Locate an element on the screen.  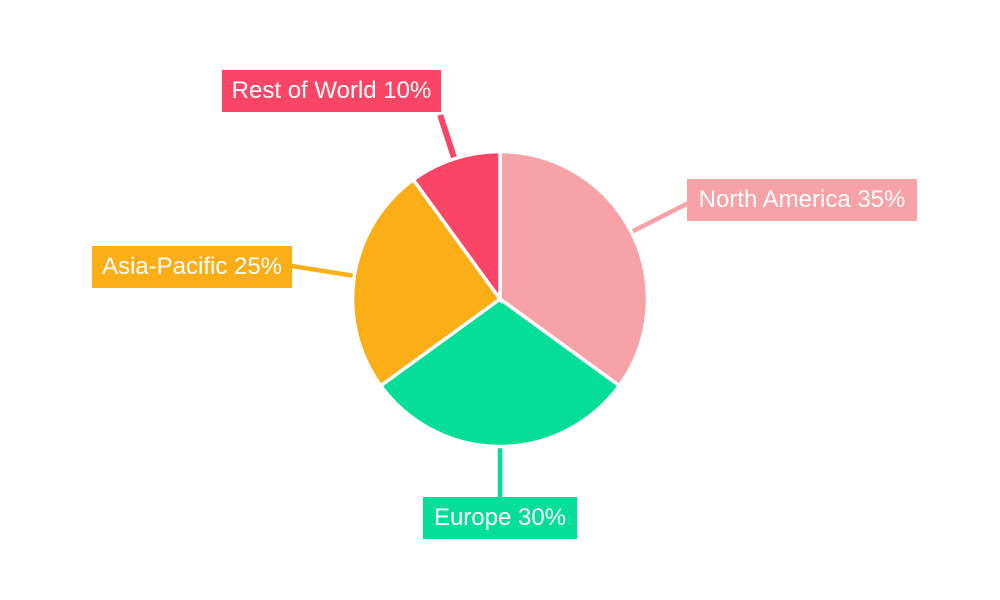
pie-slice-europe is located at coordinates (500, 372).